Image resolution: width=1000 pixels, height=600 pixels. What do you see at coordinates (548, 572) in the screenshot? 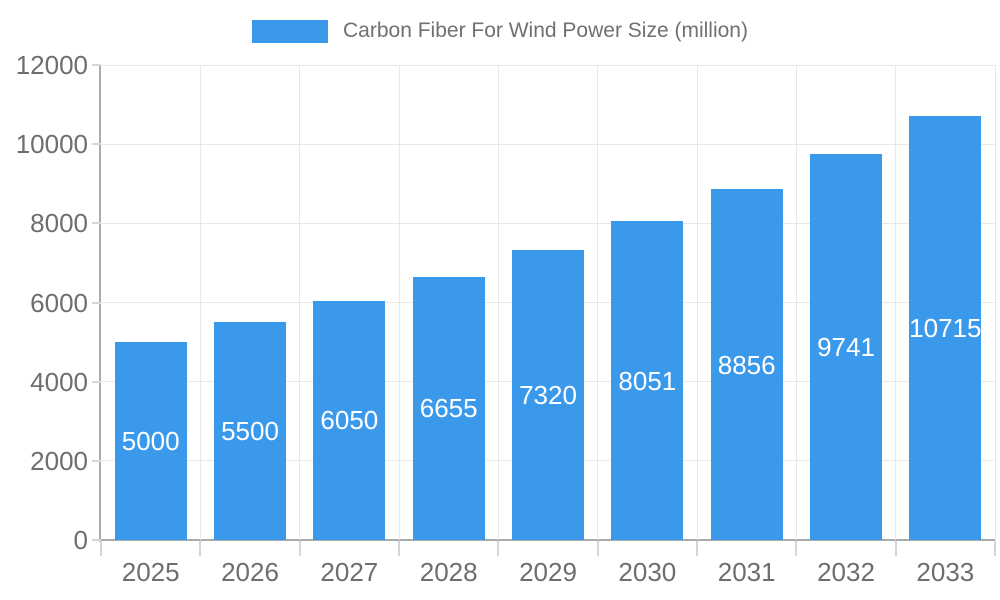
I see `x-axis-label-2029: 2029` at bounding box center [548, 572].